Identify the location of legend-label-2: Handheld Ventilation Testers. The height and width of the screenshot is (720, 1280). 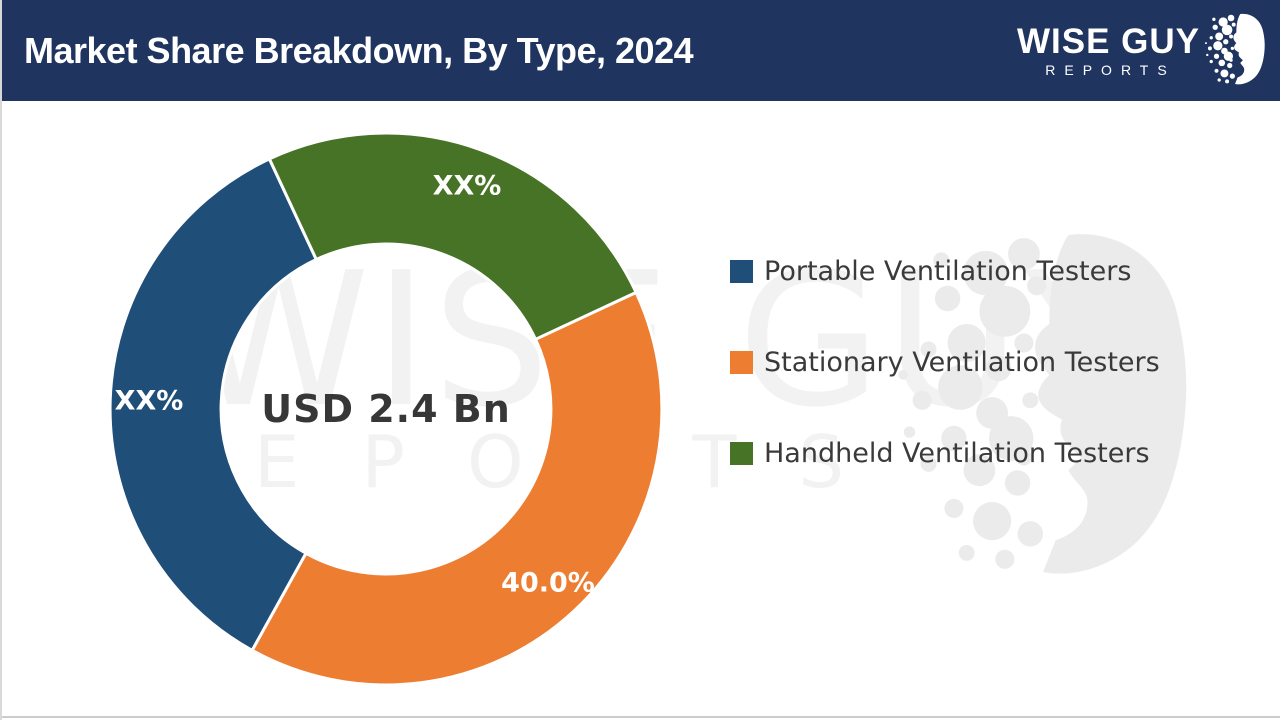
(957, 453).